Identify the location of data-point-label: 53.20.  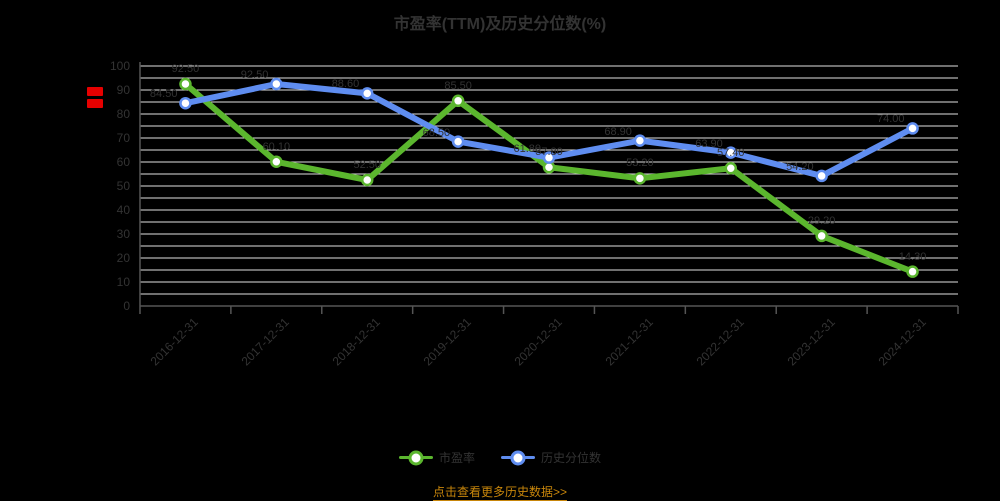
(640, 163).